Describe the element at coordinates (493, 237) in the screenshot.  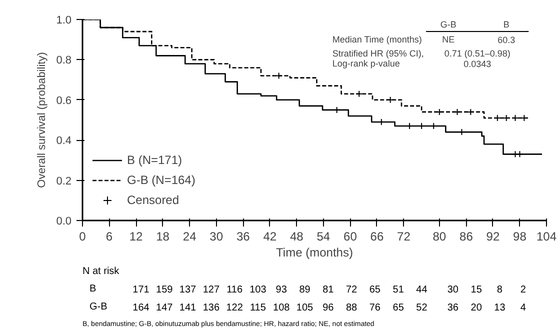
I see `x-tick-label: 92` at that location.